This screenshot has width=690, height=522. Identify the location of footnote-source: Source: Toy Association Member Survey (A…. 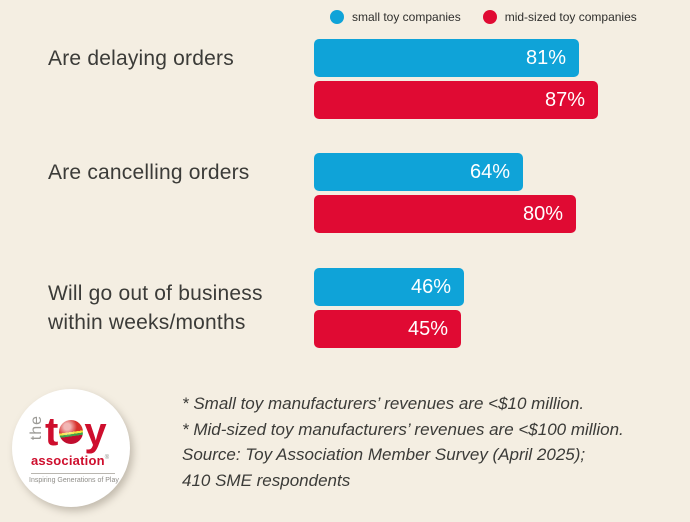
(384, 454).